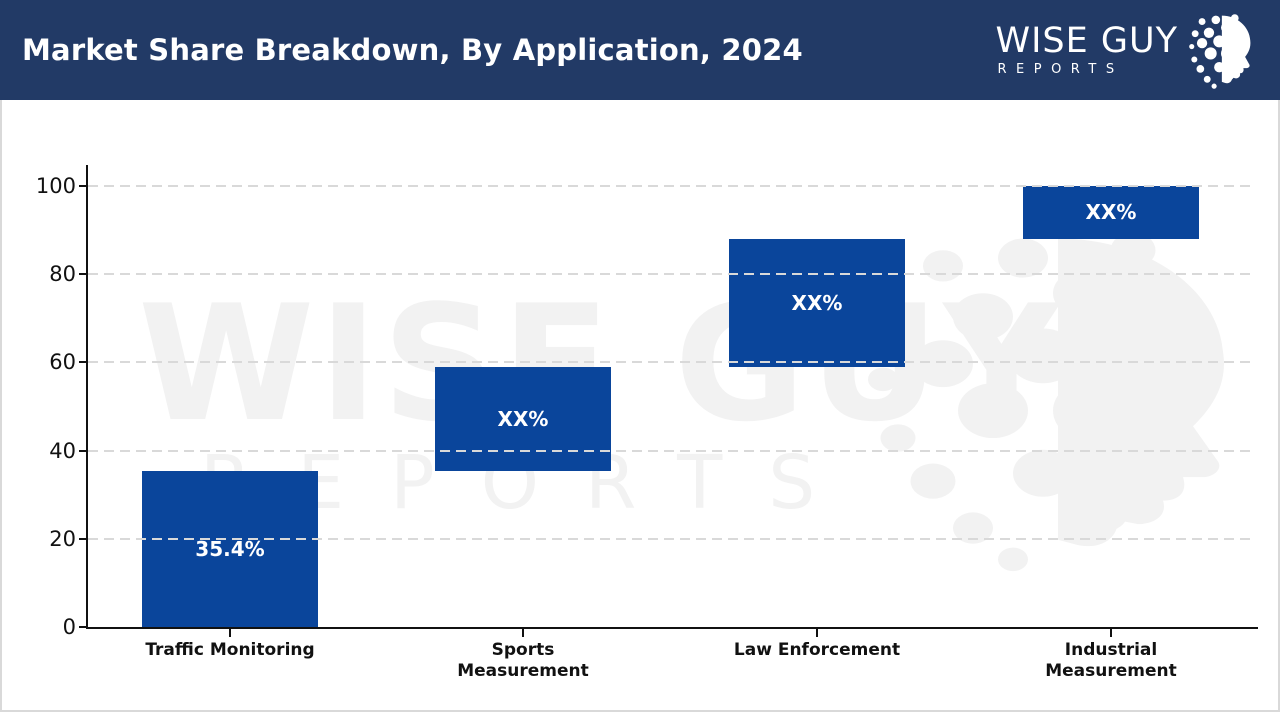 The image size is (1280, 720). I want to click on bar-traffic-monitoring: 35.4%, so click(230, 548).